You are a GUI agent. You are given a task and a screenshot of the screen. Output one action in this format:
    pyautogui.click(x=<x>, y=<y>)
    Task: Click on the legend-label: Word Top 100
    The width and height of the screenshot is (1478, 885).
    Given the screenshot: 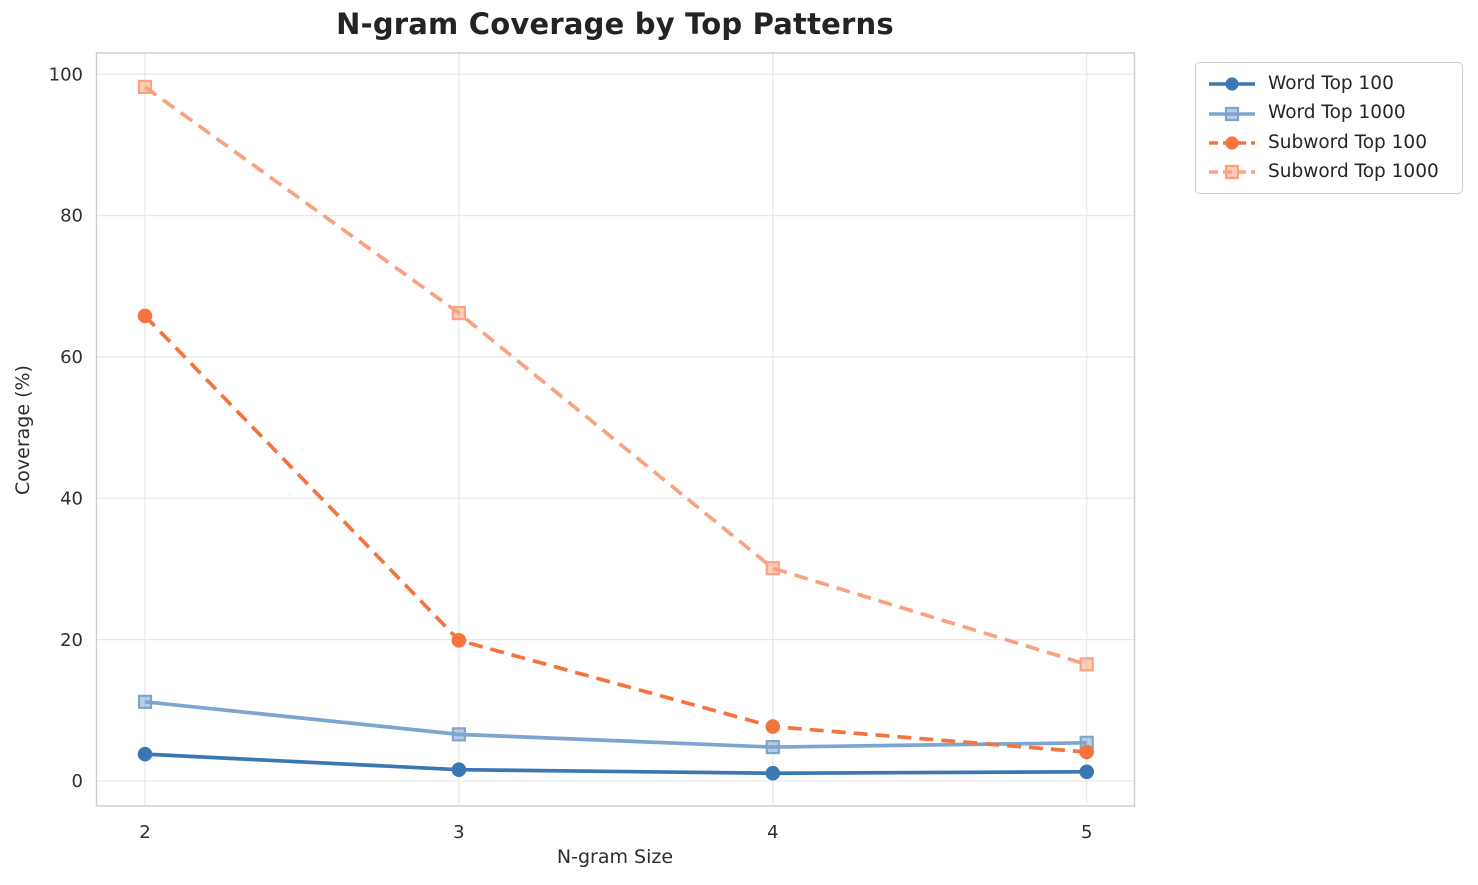 What is the action you would take?
    pyautogui.click(x=1331, y=83)
    